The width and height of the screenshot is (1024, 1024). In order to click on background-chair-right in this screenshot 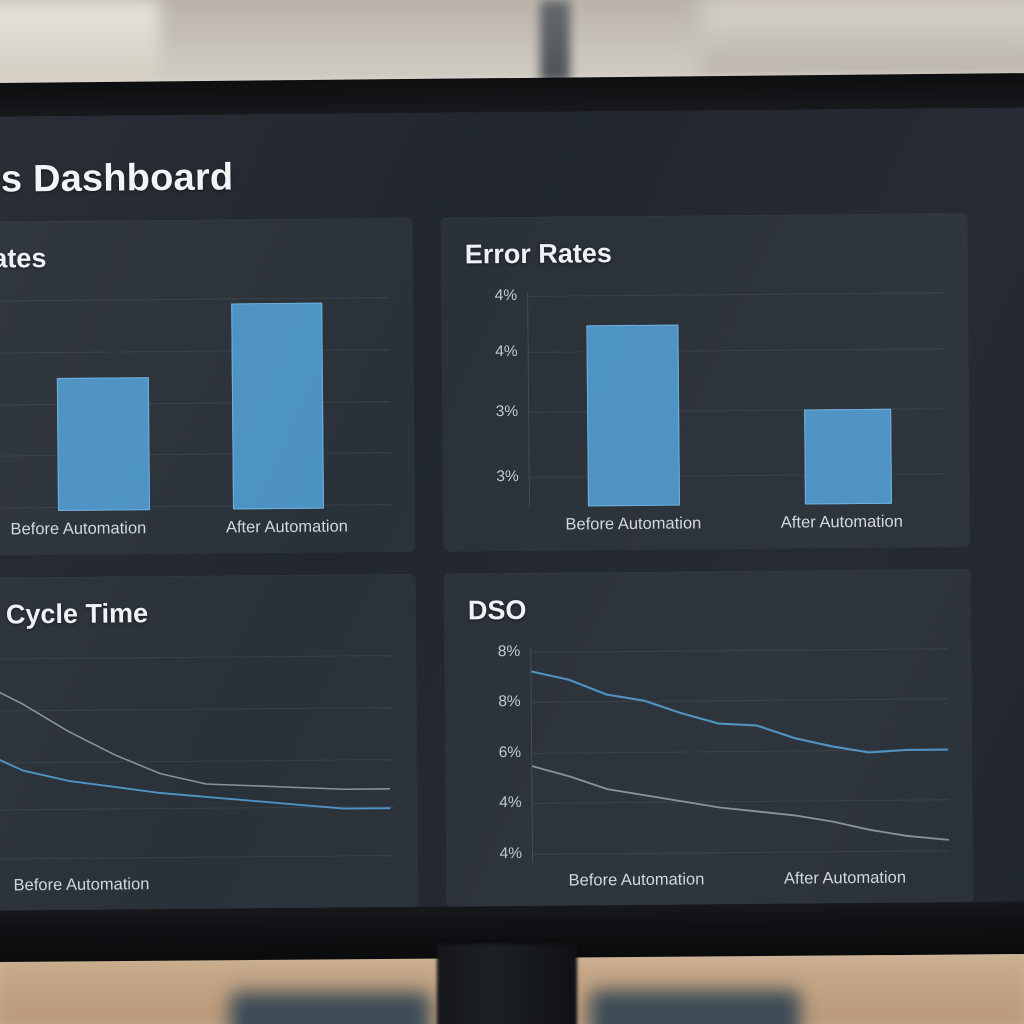, I will do `click(695, 1007)`.